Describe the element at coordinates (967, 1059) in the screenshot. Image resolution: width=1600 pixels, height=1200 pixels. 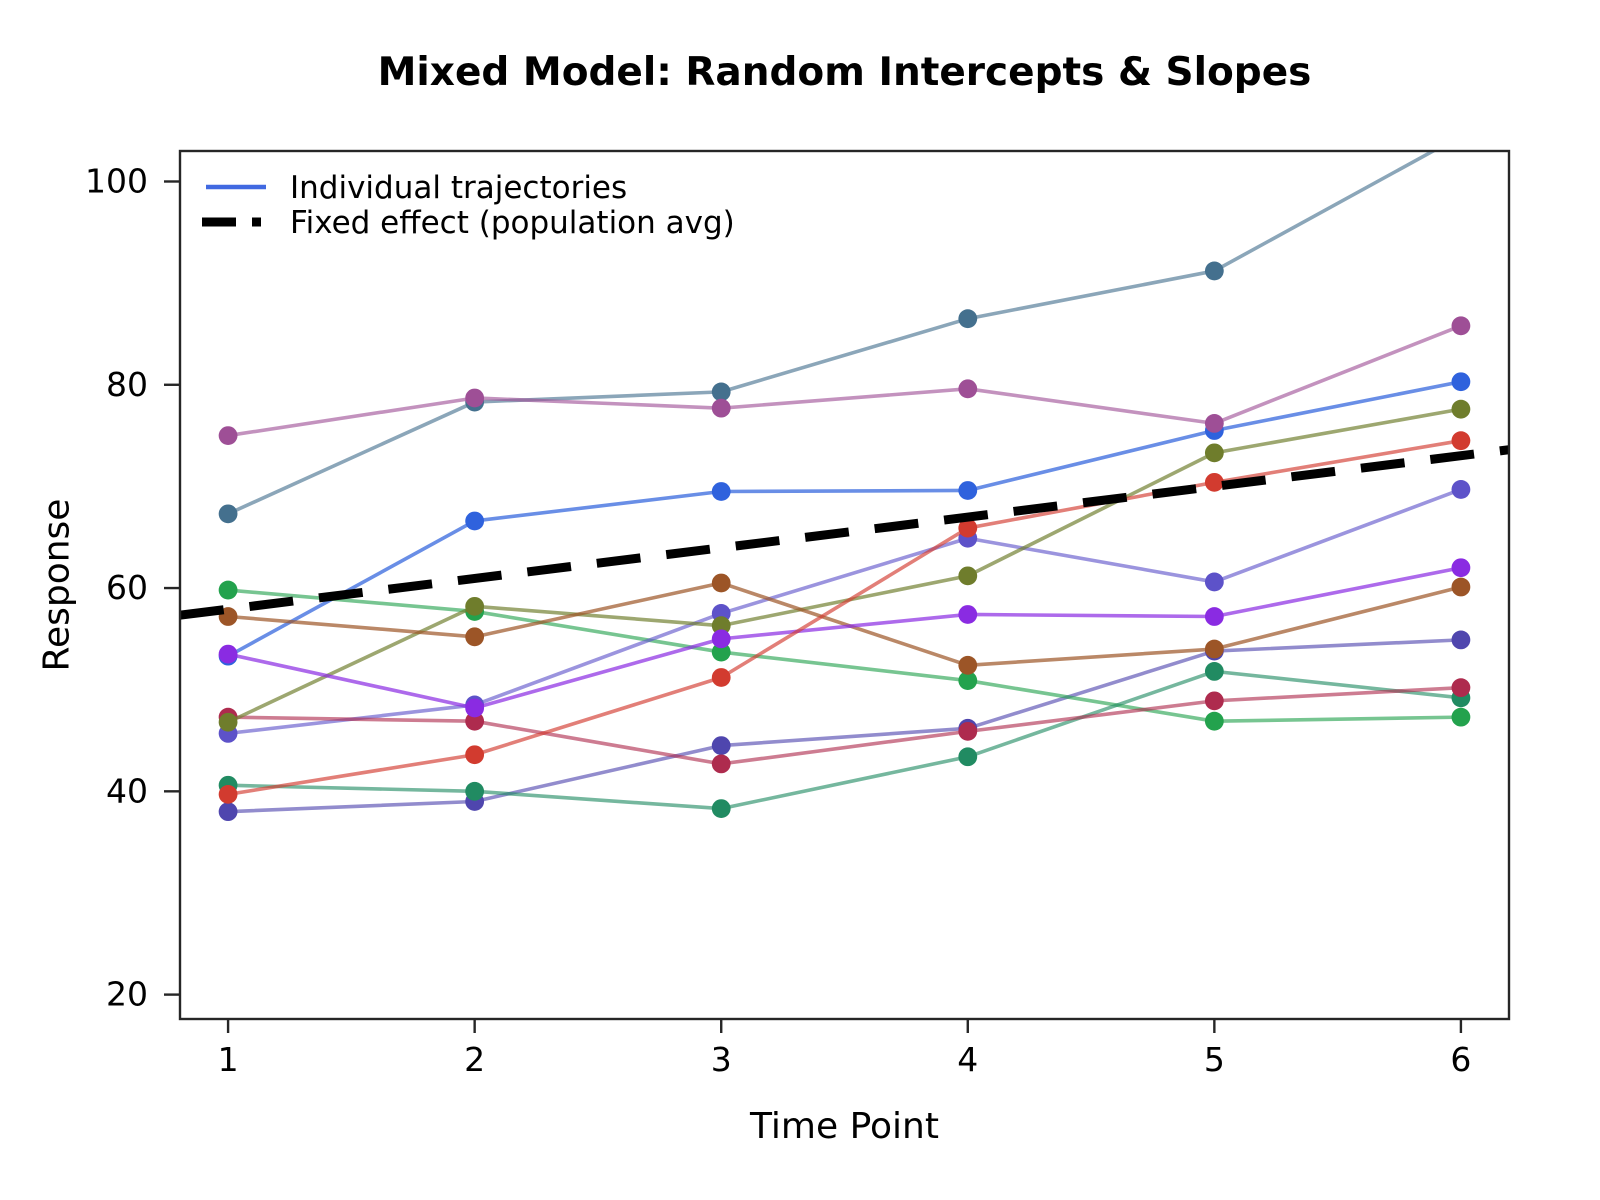
I see `x-tick-label: 4` at that location.